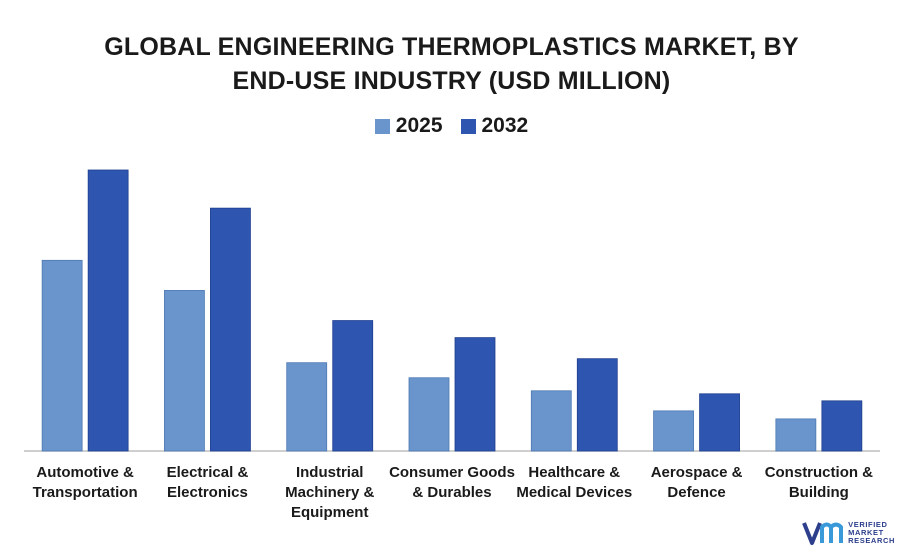 Image resolution: width=903 pixels, height=553 pixels. I want to click on logo-text-line2: MARKET, so click(866, 532).